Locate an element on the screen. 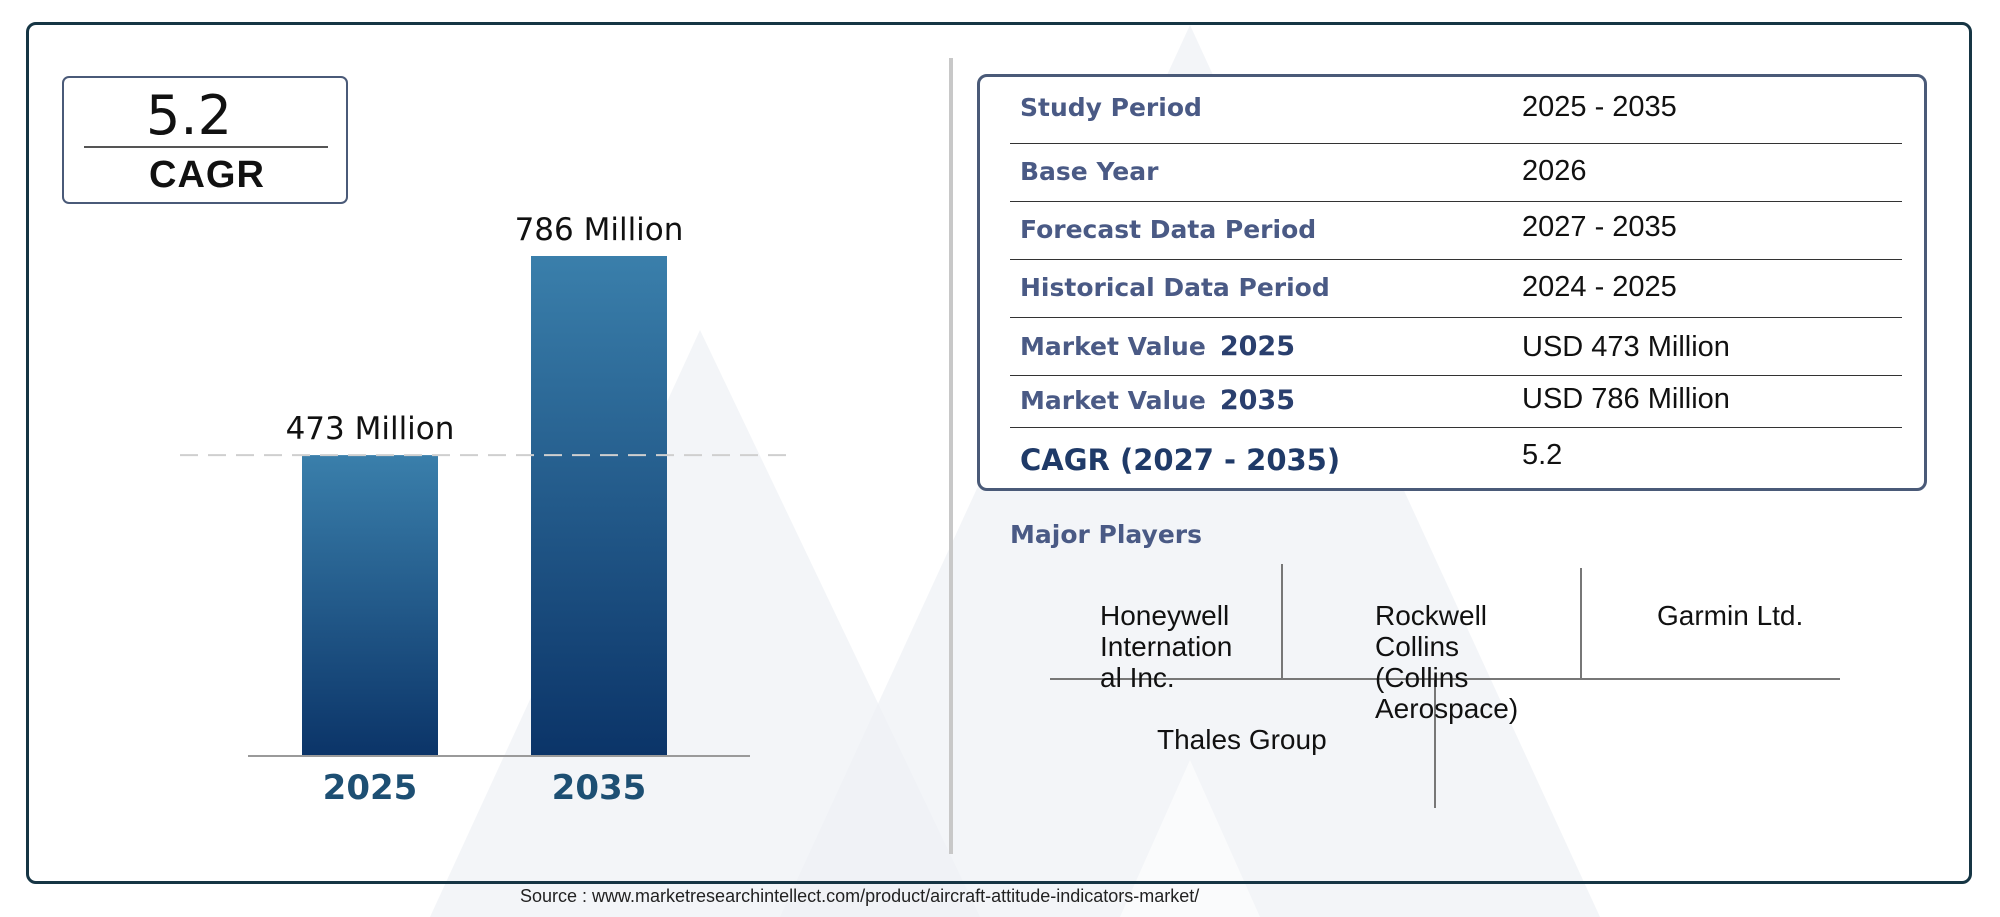 This screenshot has height=917, width=2000. info-row-market-value-2035: Market Value 2035 USD 786 Million is located at coordinates (1456, 401).